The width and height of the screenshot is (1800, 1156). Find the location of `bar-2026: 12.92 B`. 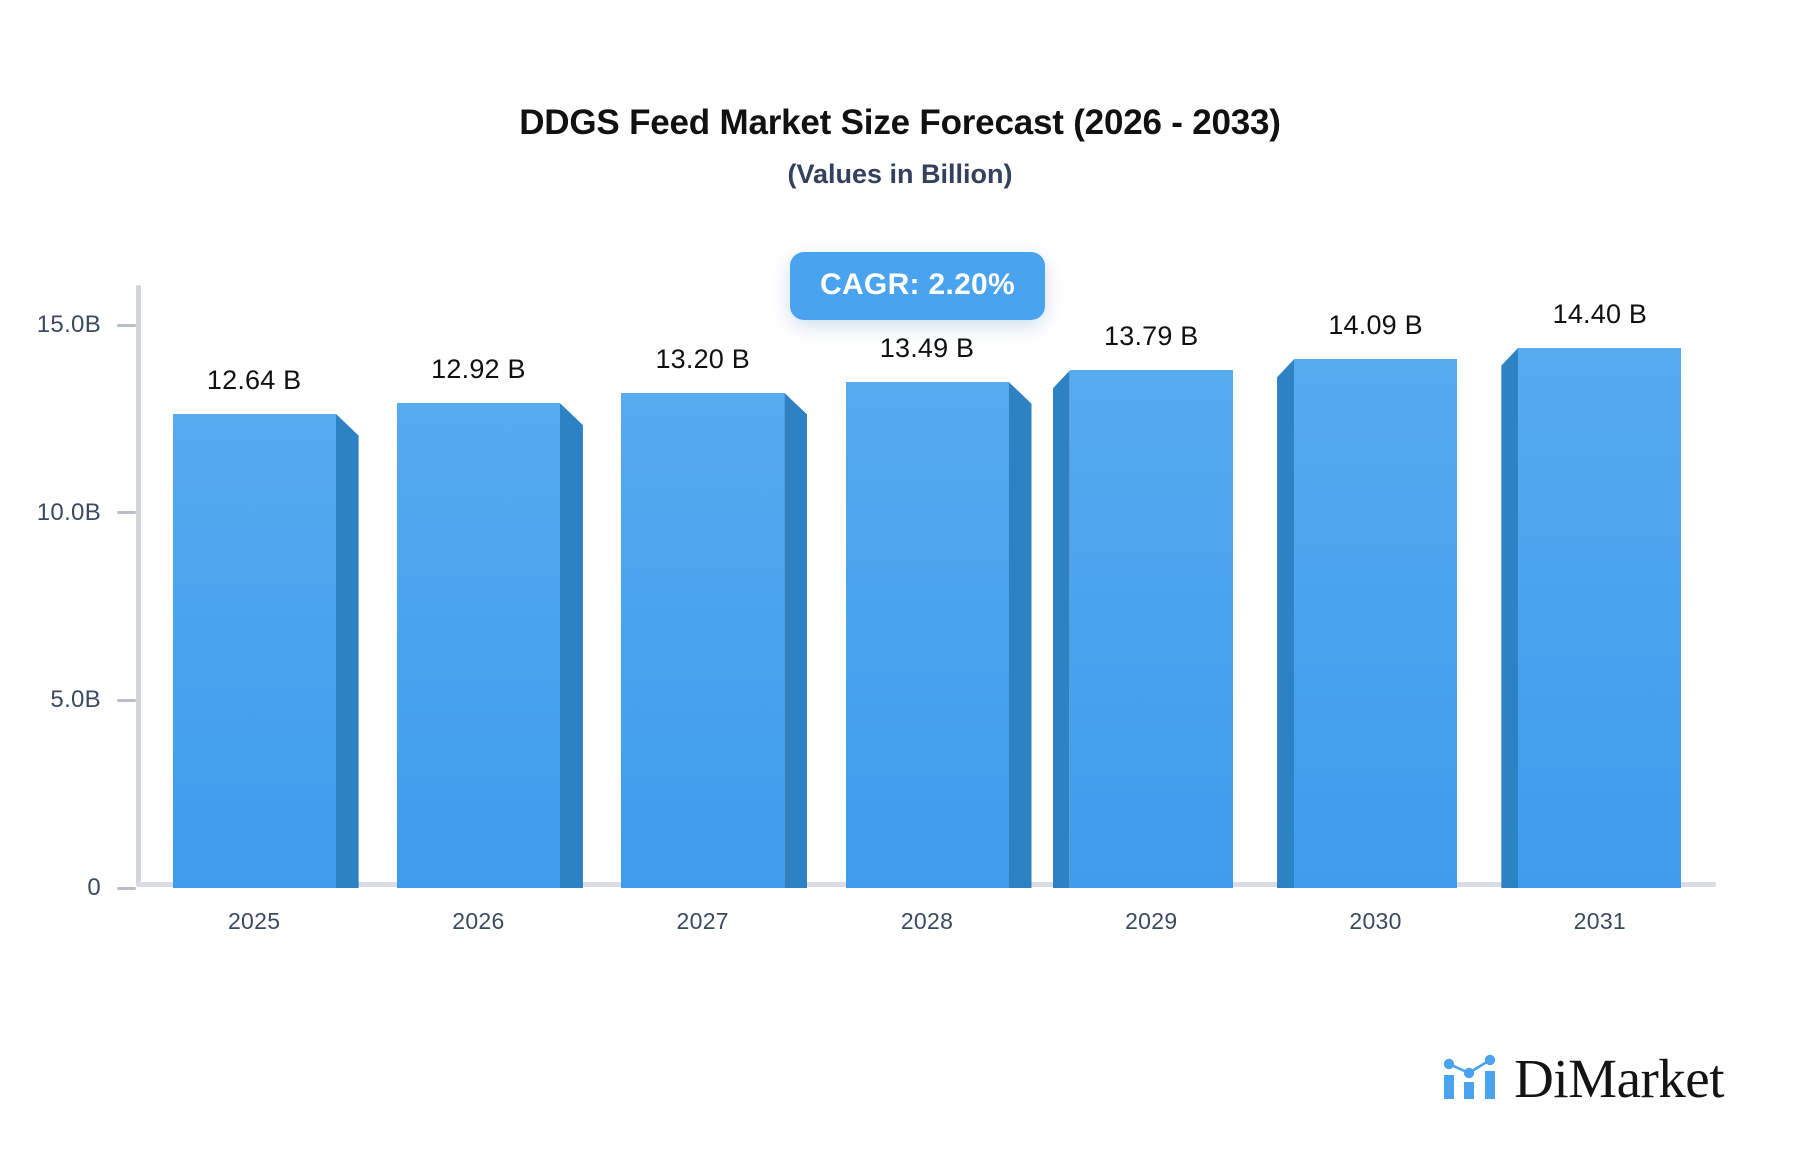

bar-2026: 12.92 B is located at coordinates (489, 621).